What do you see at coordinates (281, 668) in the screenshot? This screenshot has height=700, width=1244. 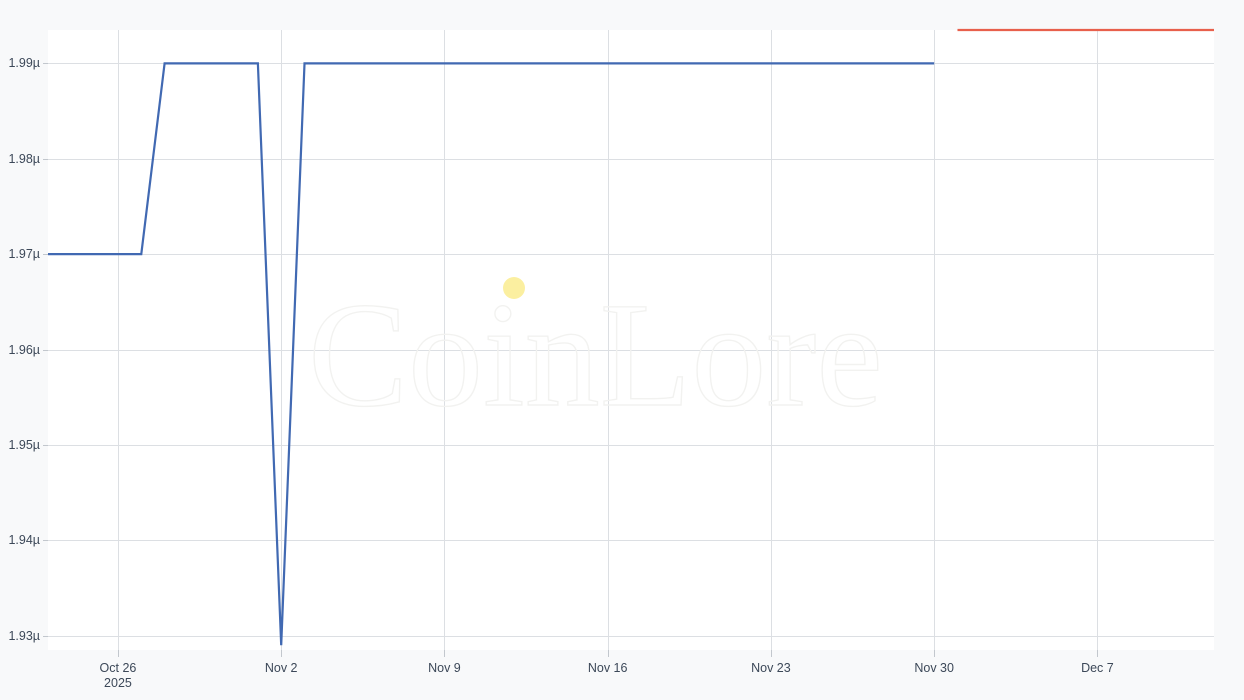 I see `x-axis-tick-label: Nov 2` at bounding box center [281, 668].